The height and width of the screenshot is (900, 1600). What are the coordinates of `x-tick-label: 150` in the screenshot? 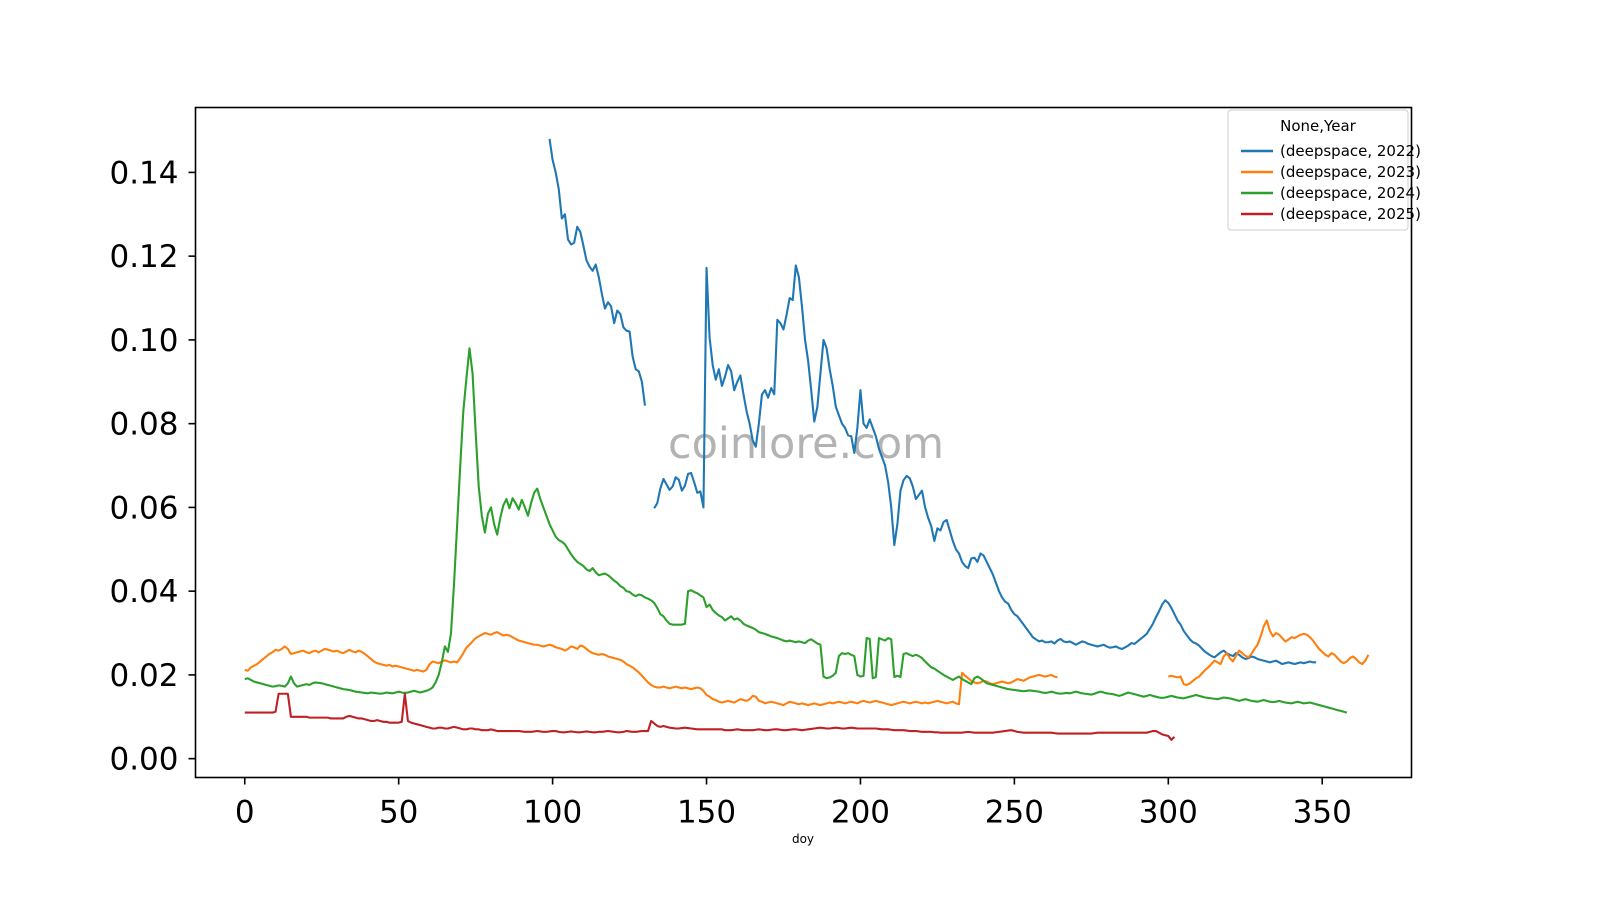 It's located at (706, 813).